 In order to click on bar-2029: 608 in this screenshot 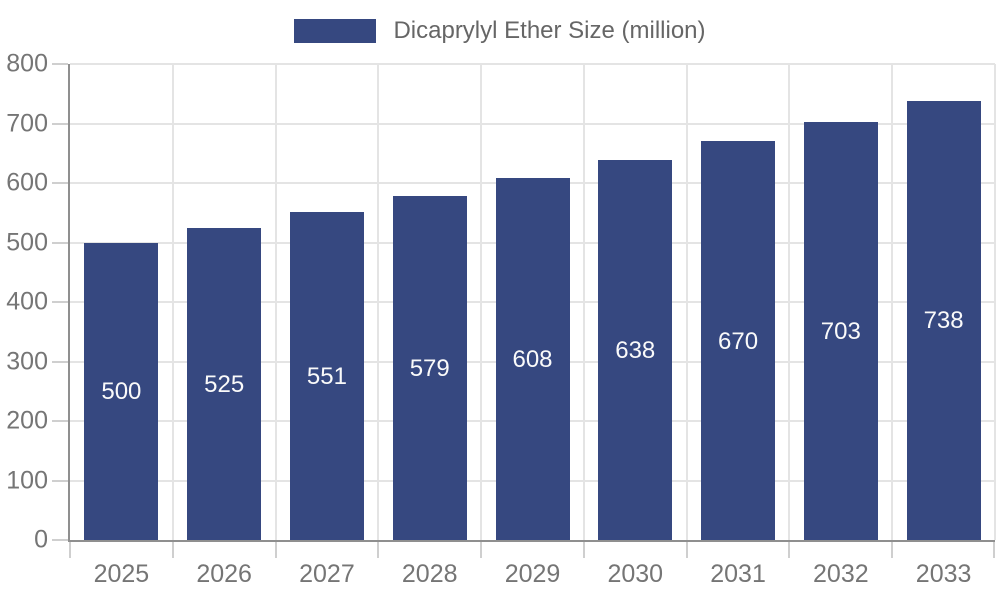, I will do `click(532, 359)`.